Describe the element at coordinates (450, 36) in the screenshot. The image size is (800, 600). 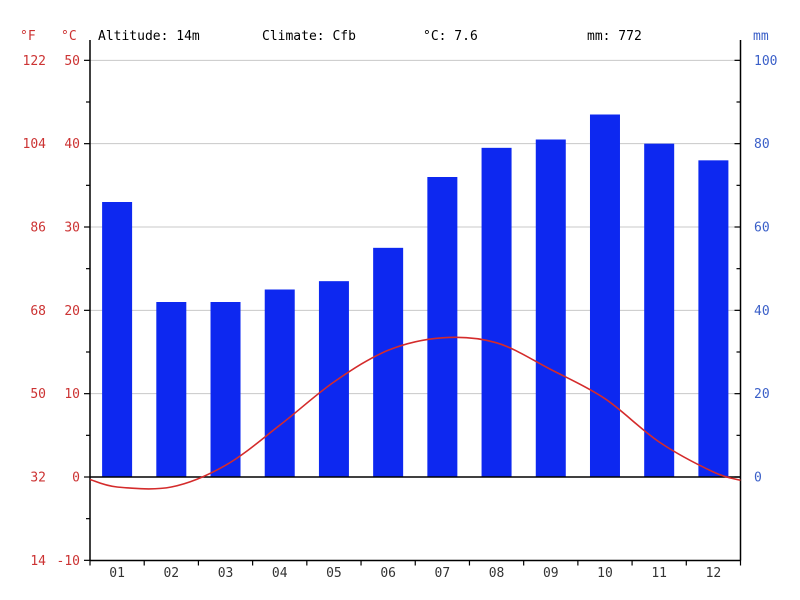
I see `annual-temp-label: °C: 7.6` at that location.